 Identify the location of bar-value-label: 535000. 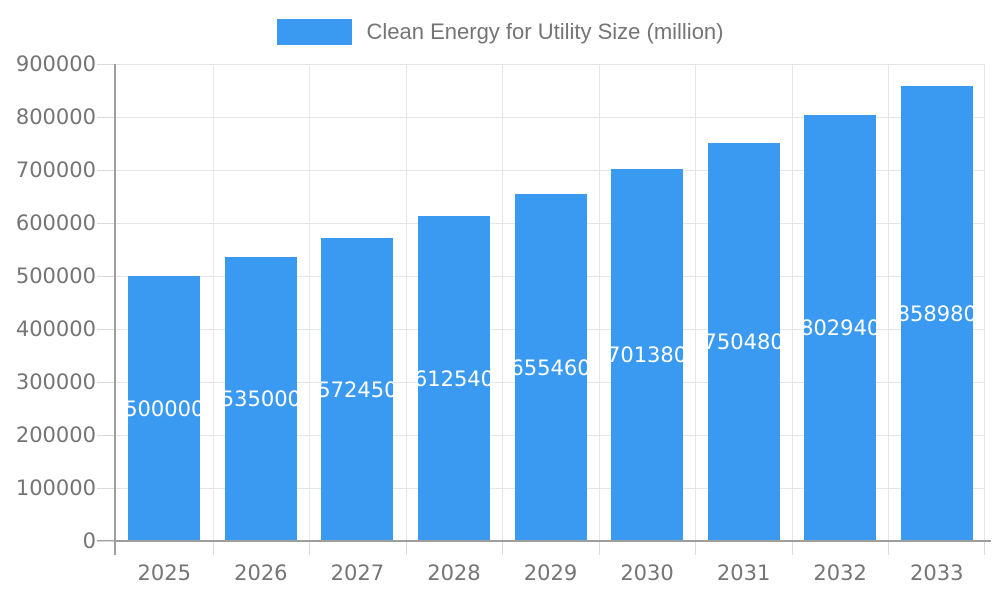
(260, 399).